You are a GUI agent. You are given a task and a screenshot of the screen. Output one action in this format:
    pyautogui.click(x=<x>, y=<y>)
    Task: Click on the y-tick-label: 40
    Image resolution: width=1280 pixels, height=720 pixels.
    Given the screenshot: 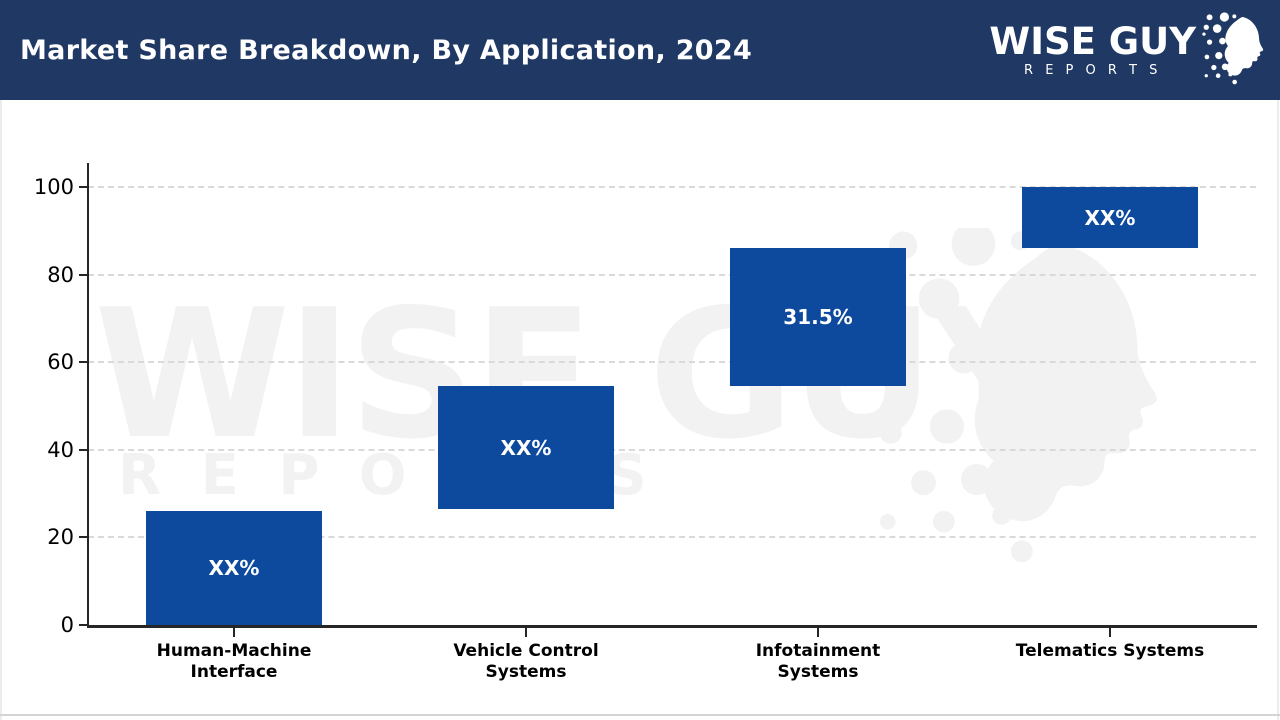 What is the action you would take?
    pyautogui.click(x=60, y=449)
    